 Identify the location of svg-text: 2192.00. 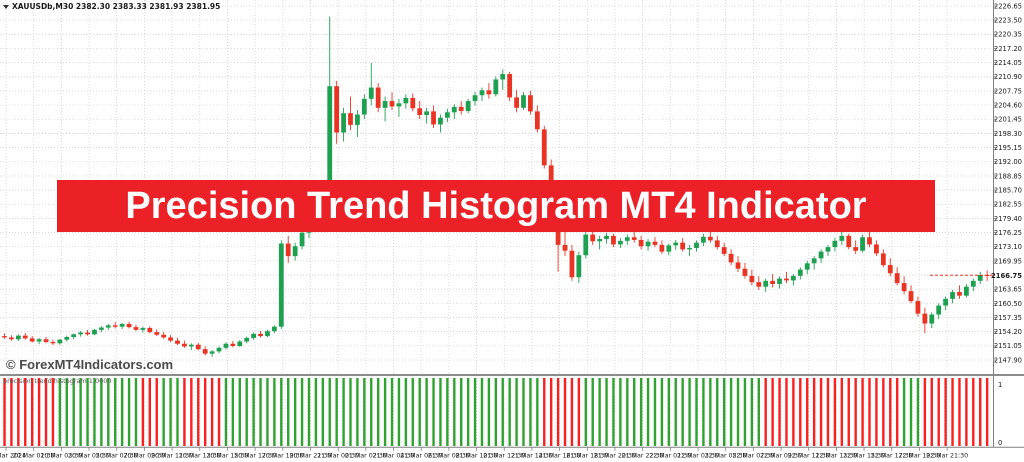
(1008, 162).